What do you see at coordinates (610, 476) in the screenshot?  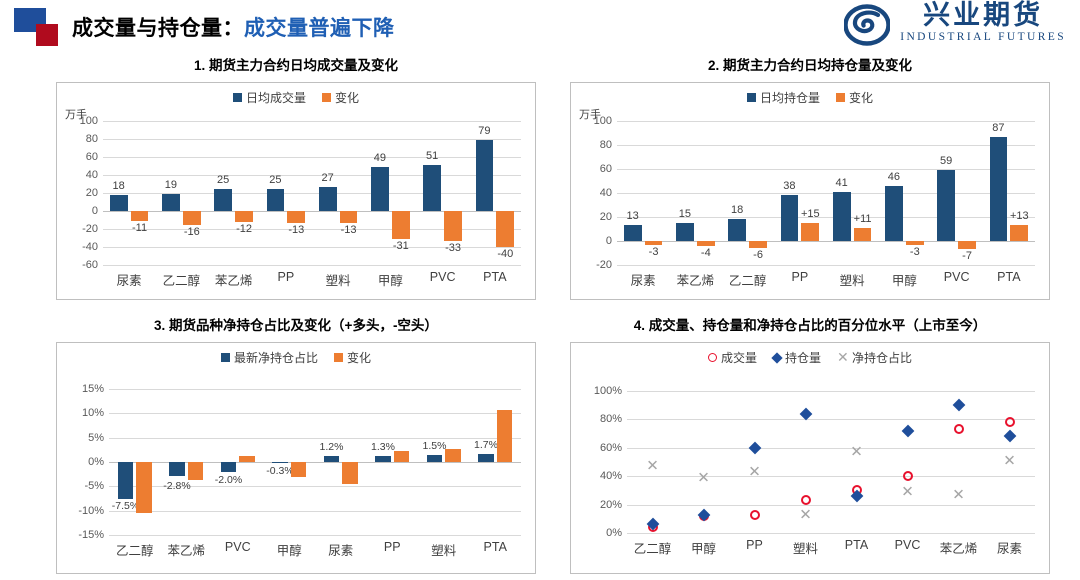 I see `y-axis-tick: 40%` at bounding box center [610, 476].